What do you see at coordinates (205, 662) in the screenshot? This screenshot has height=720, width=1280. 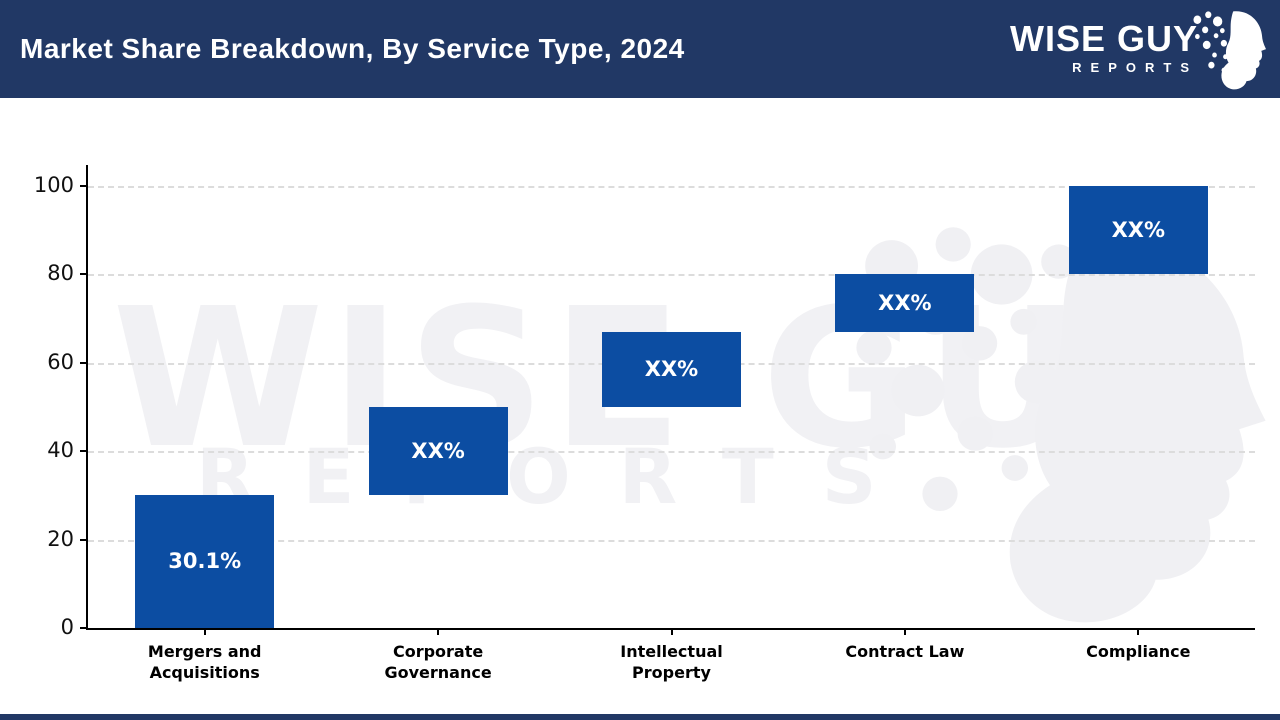 I see `category-label: Mergers and Acquisitions` at bounding box center [205, 662].